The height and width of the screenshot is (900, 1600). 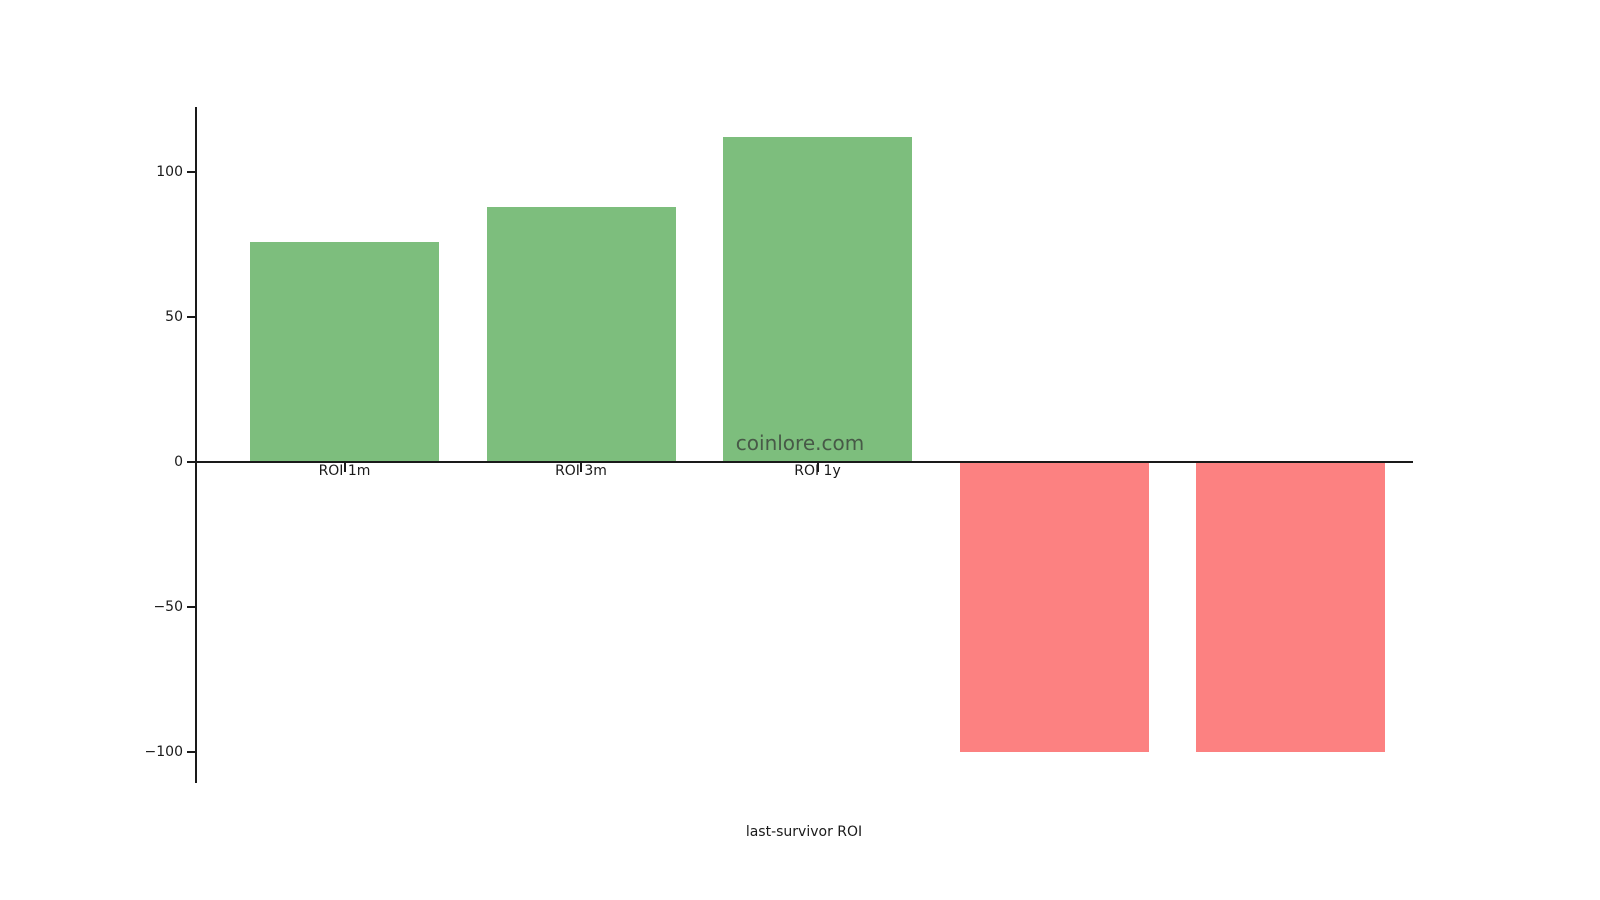 What do you see at coordinates (178, 462) in the screenshot?
I see `y-tick-label: 0` at bounding box center [178, 462].